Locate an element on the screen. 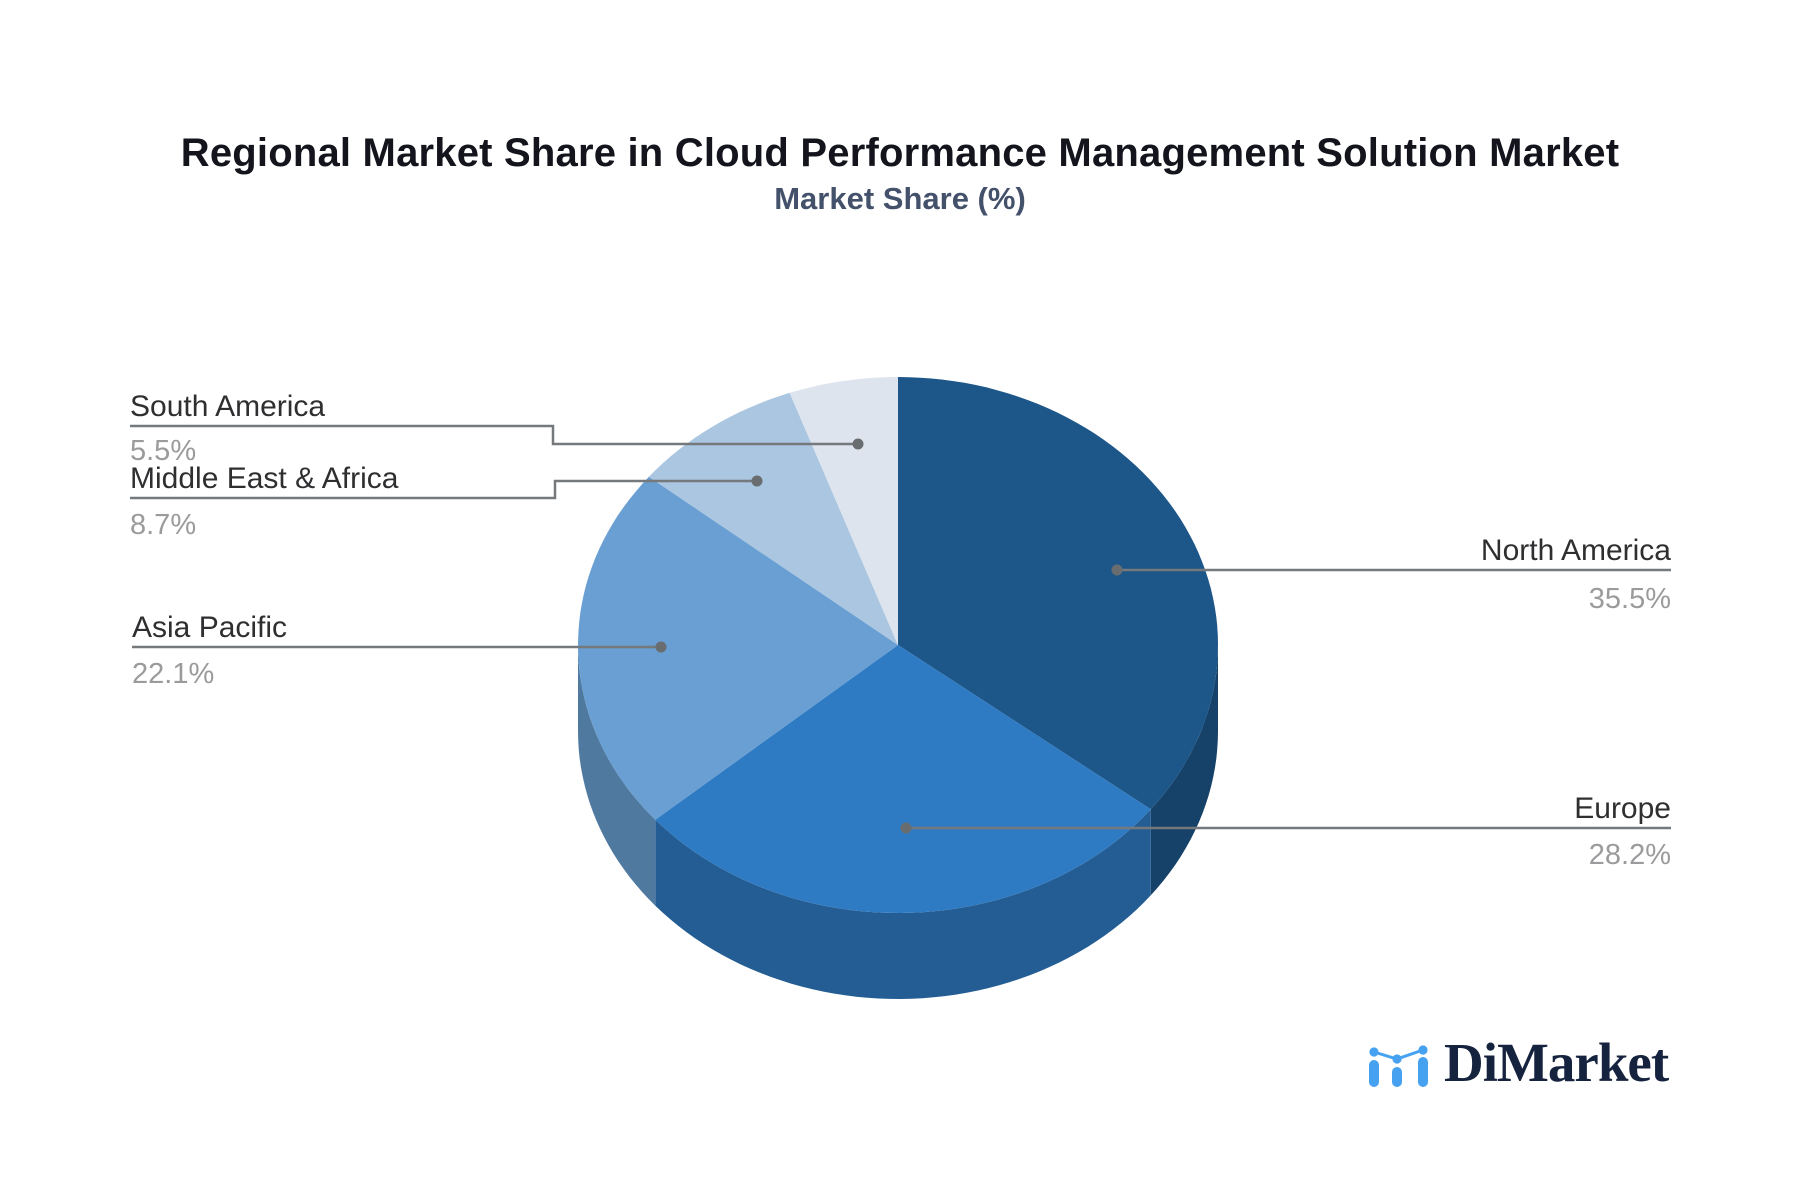  label-middle-east-africa-name: Middle East & Africa is located at coordinates (264, 478).